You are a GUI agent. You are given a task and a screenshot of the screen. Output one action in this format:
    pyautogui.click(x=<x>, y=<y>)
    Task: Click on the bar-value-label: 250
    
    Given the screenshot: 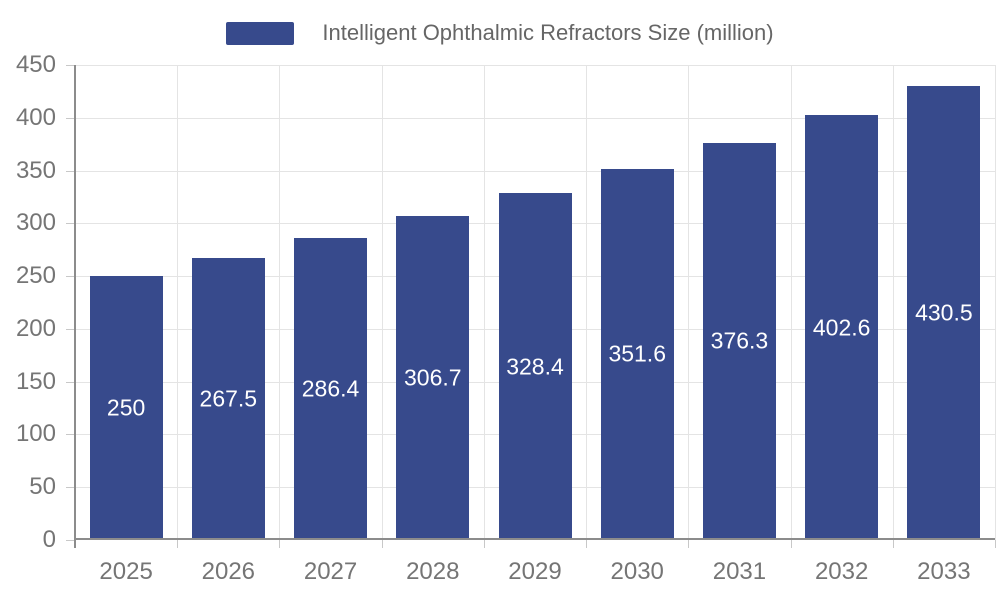 What is the action you would take?
    pyautogui.click(x=126, y=407)
    